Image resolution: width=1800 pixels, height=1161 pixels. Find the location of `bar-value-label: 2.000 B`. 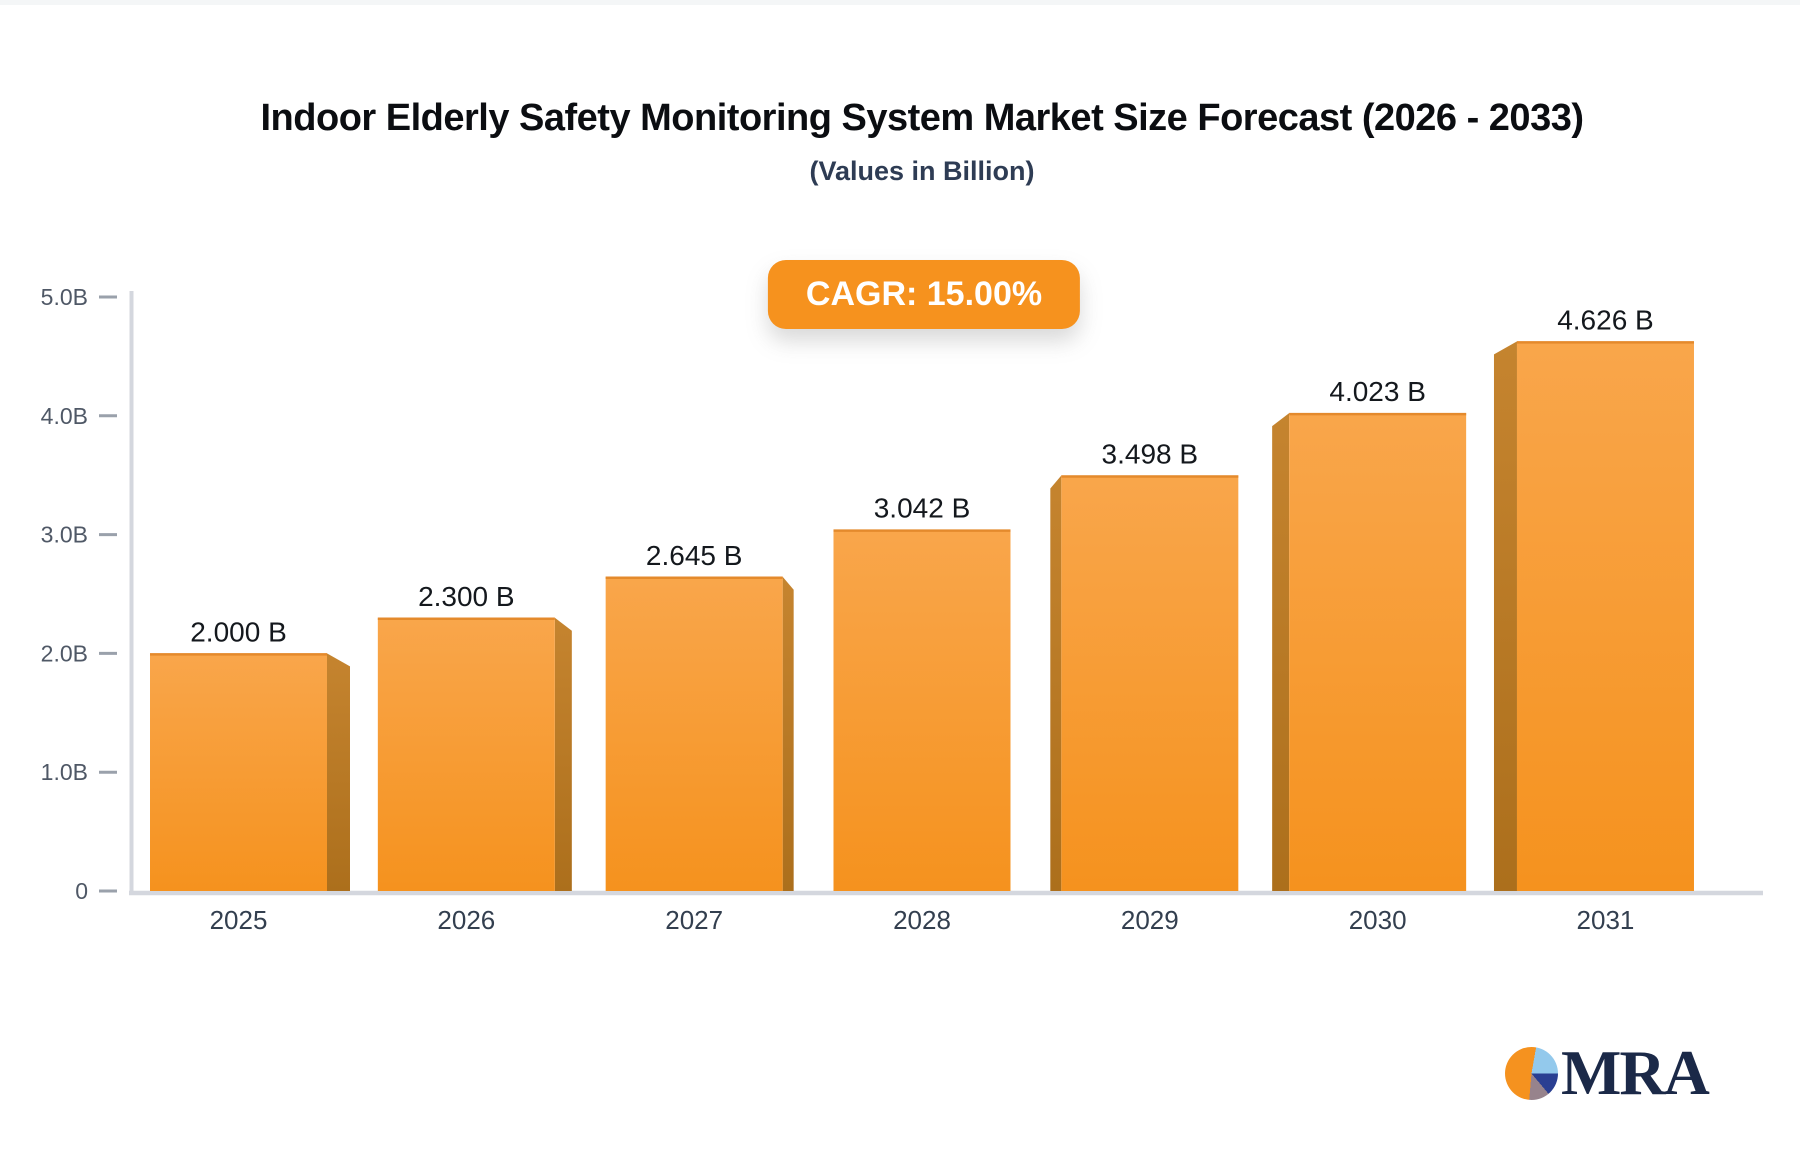

bar-value-label: 2.000 B is located at coordinates (238, 631).